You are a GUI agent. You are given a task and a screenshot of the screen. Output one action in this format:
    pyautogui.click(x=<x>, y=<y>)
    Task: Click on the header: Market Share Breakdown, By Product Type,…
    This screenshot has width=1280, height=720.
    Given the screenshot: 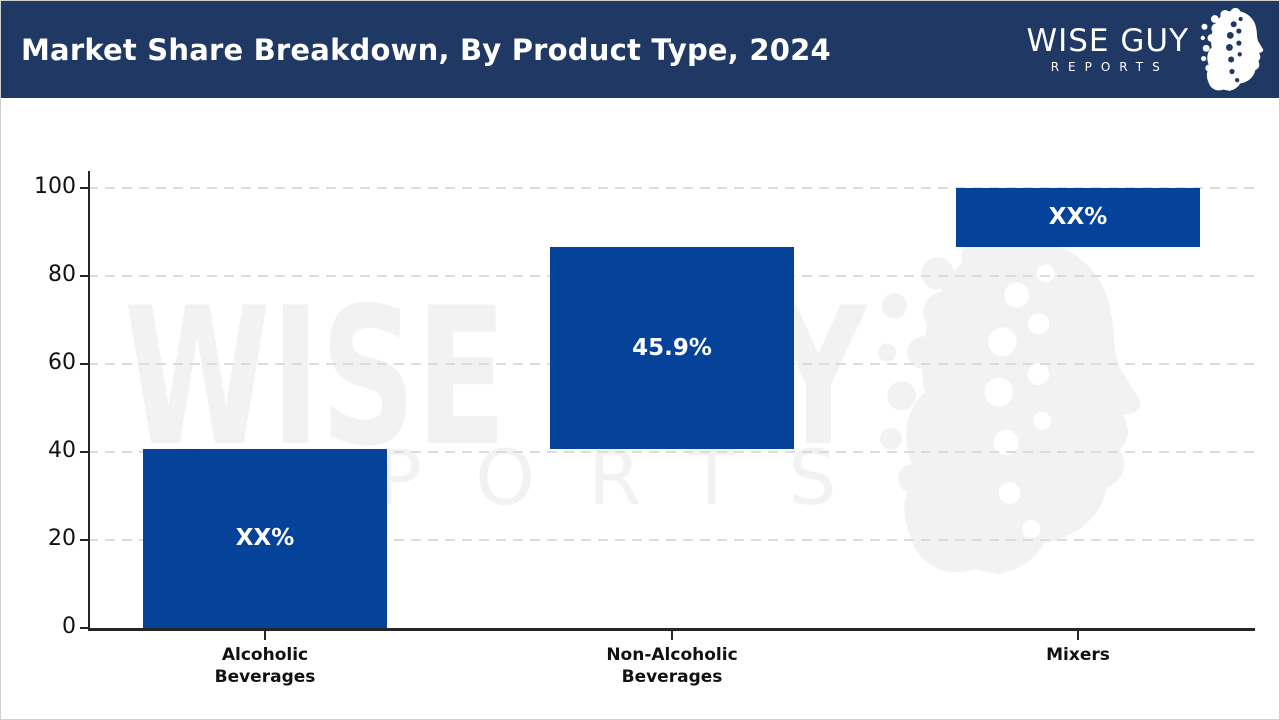 What is the action you would take?
    pyautogui.click(x=640, y=49)
    